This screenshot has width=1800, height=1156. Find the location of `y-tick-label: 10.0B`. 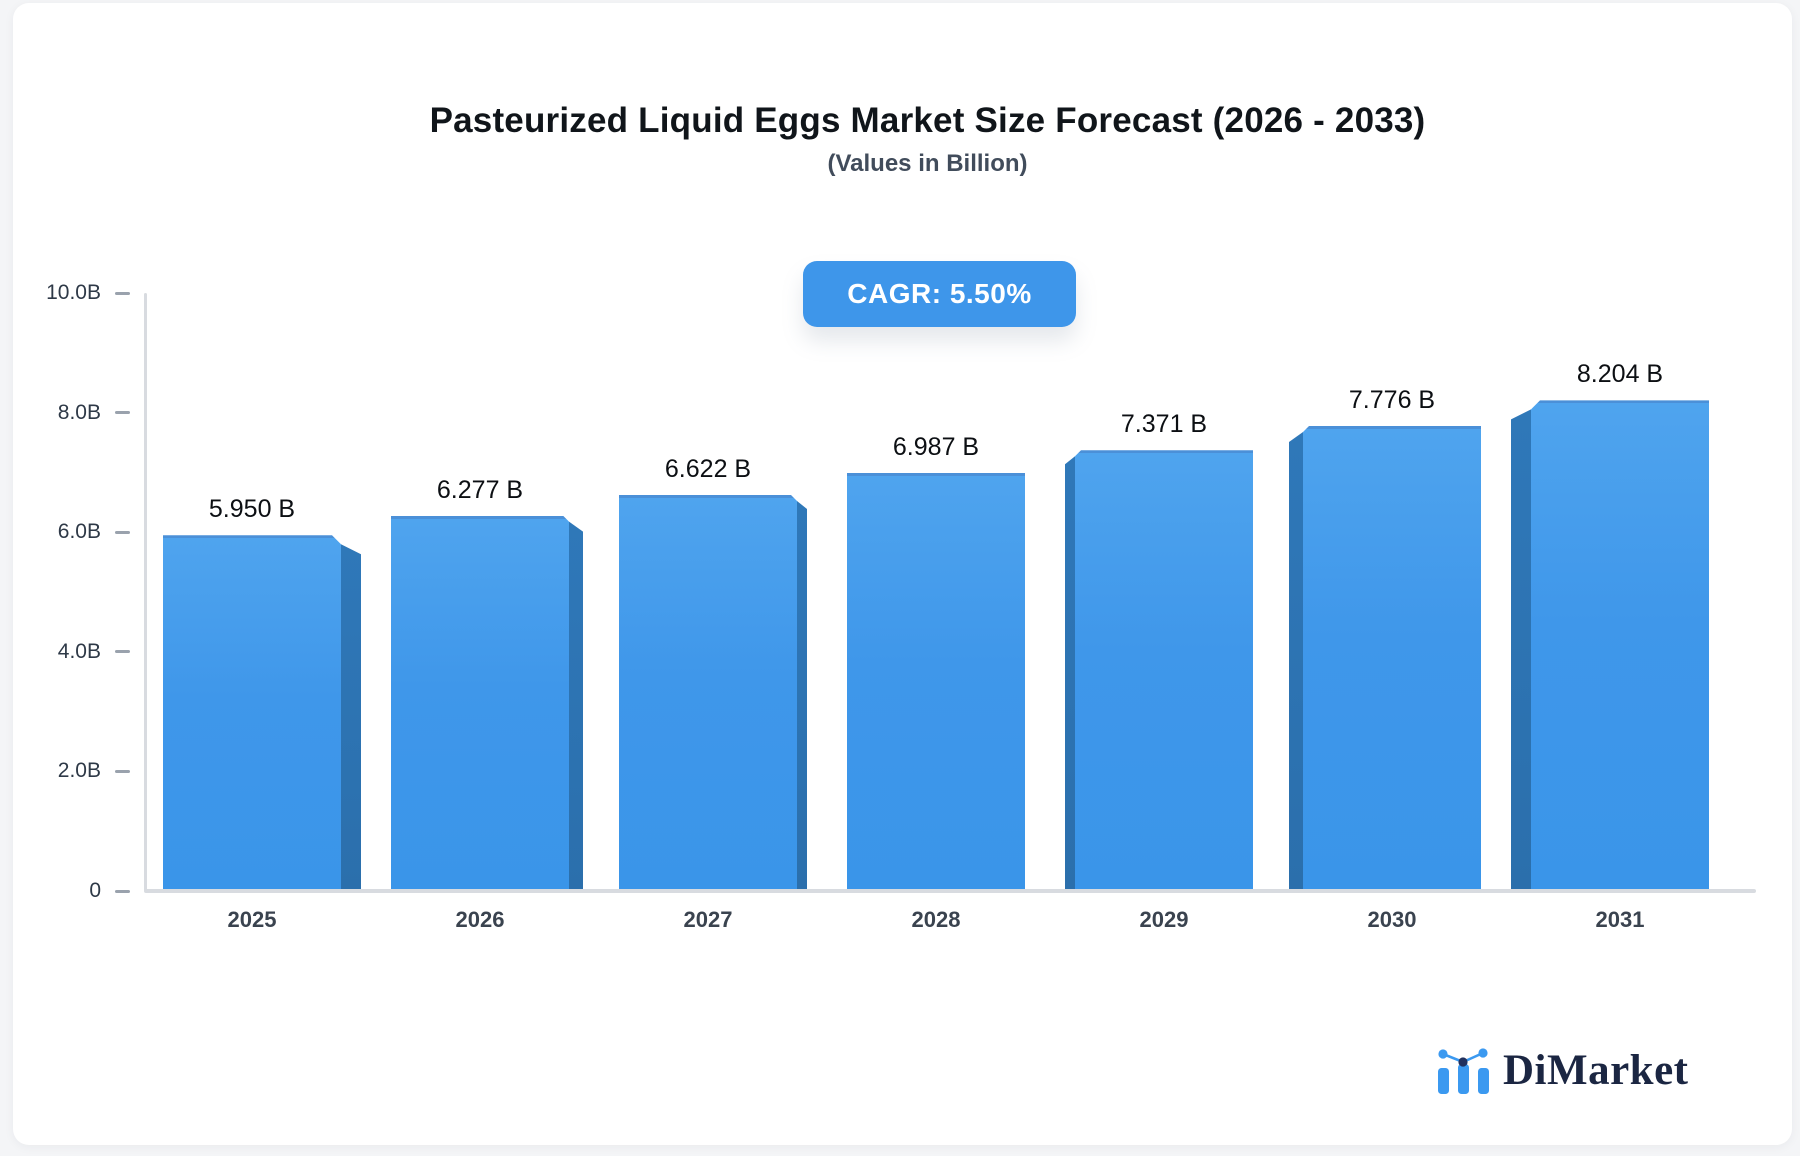

y-tick-label: 10.0B is located at coordinates (73, 292).